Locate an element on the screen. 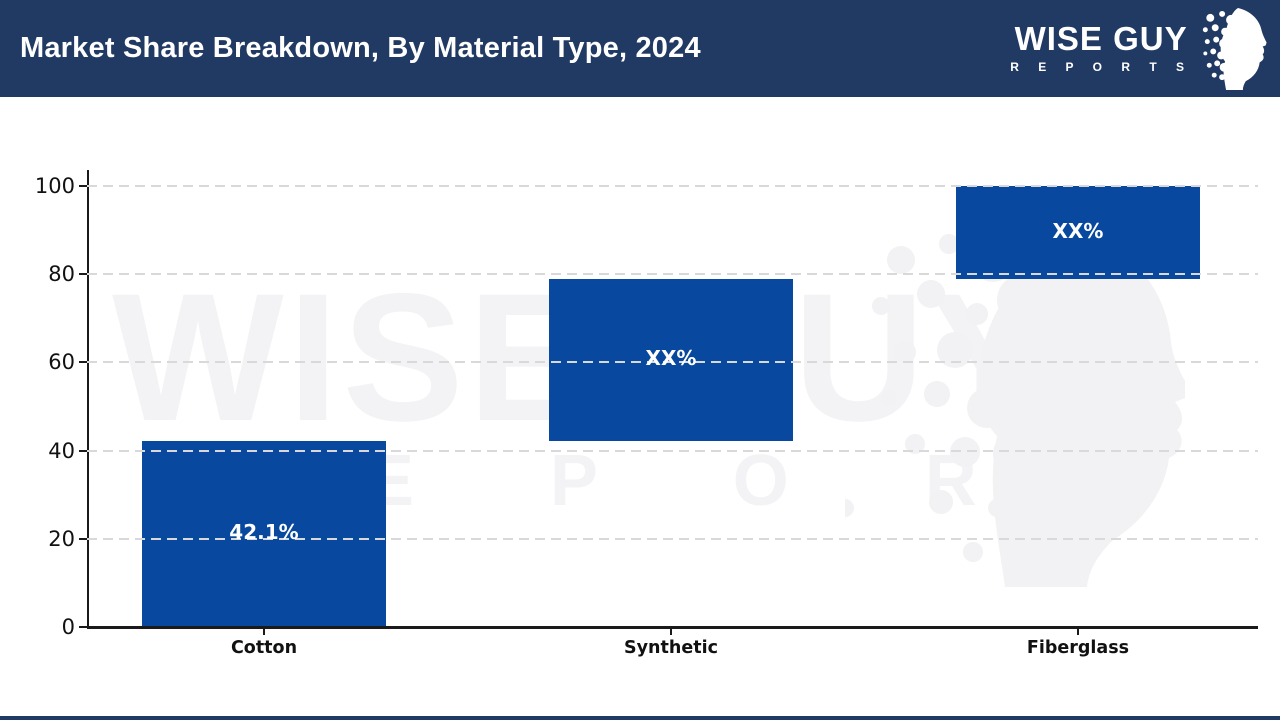 The width and height of the screenshot is (1280, 720). y-tick-label-100: 100 is located at coordinates (54, 186).